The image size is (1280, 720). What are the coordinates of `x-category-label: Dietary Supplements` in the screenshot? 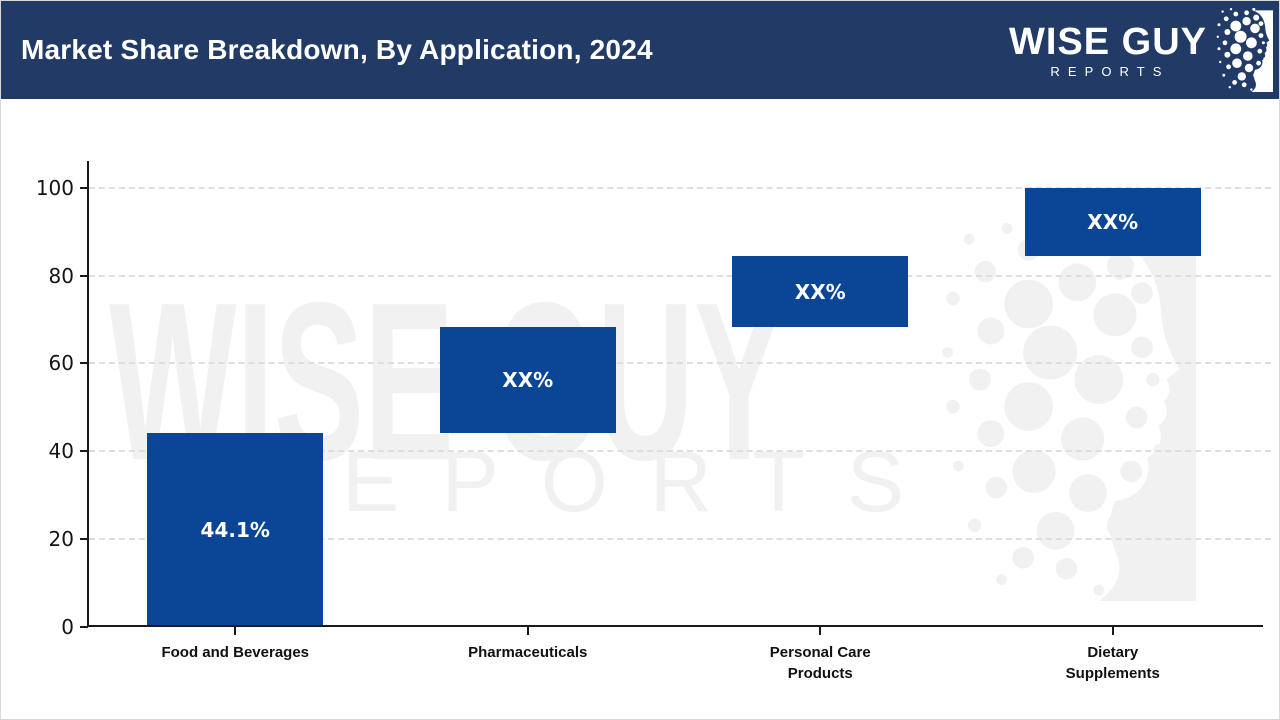 It's located at (1113, 663).